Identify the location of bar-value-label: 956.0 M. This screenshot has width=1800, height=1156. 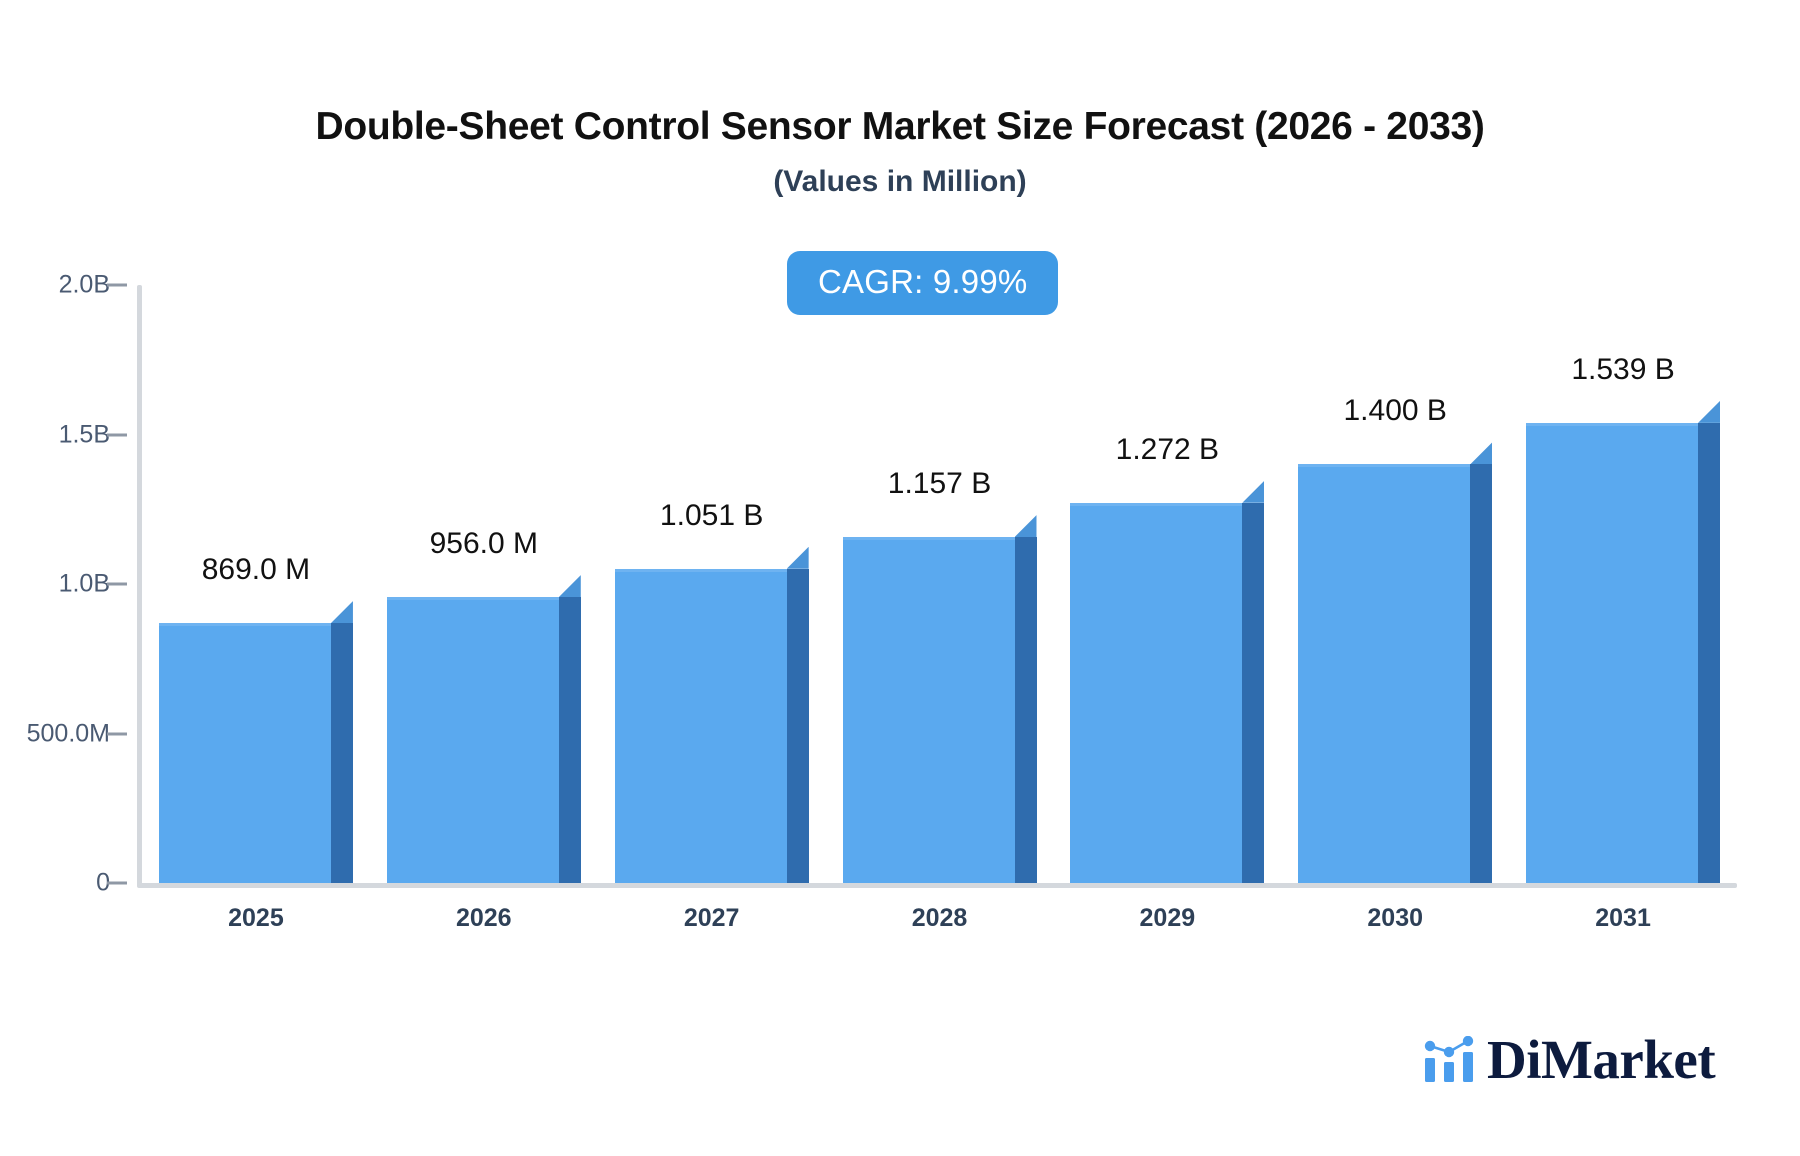
(483, 544).